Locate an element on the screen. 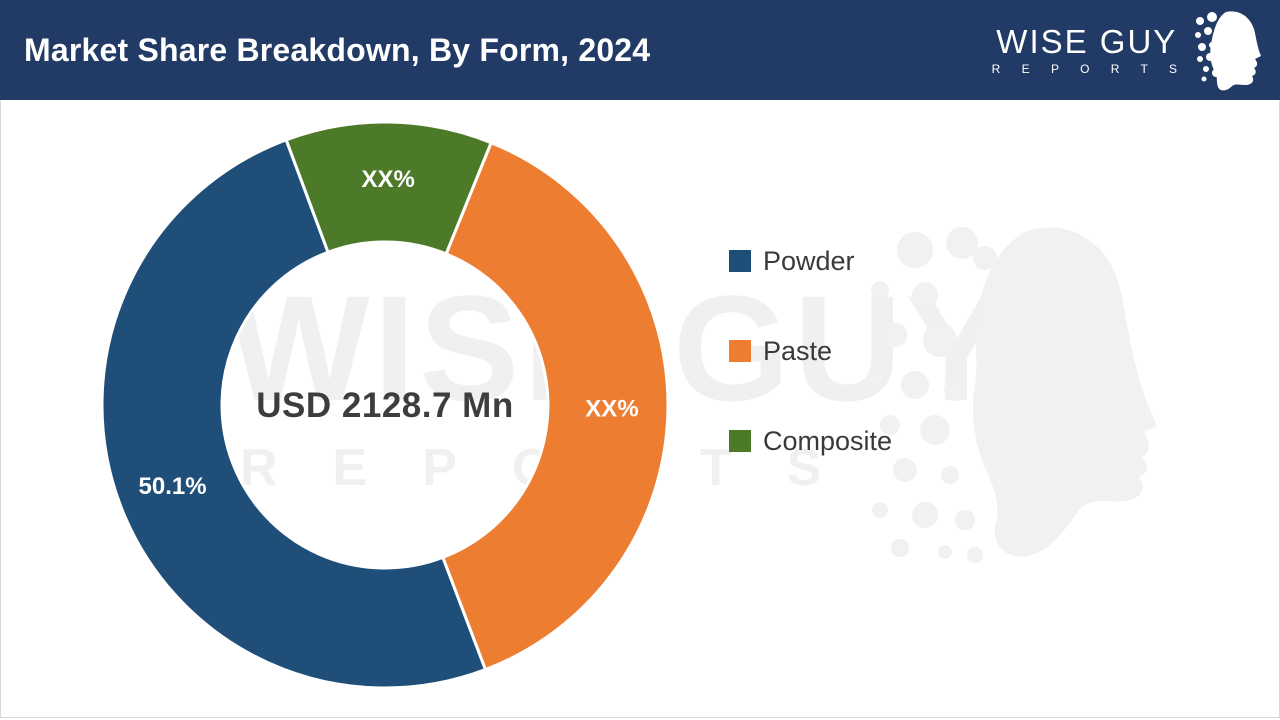 The height and width of the screenshot is (720, 1280). slice-label-composite: XX% is located at coordinates (387, 179).